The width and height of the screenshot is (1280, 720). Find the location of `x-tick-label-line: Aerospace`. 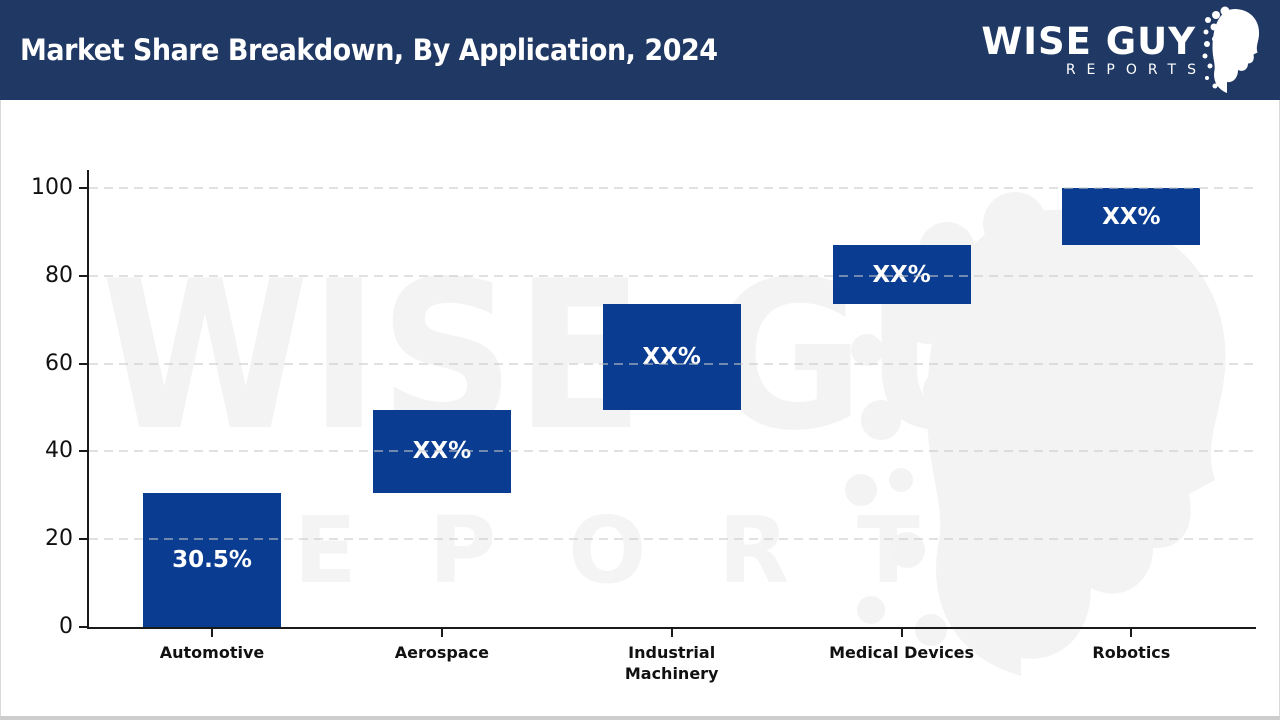

x-tick-label-line: Aerospace is located at coordinates (441, 652).